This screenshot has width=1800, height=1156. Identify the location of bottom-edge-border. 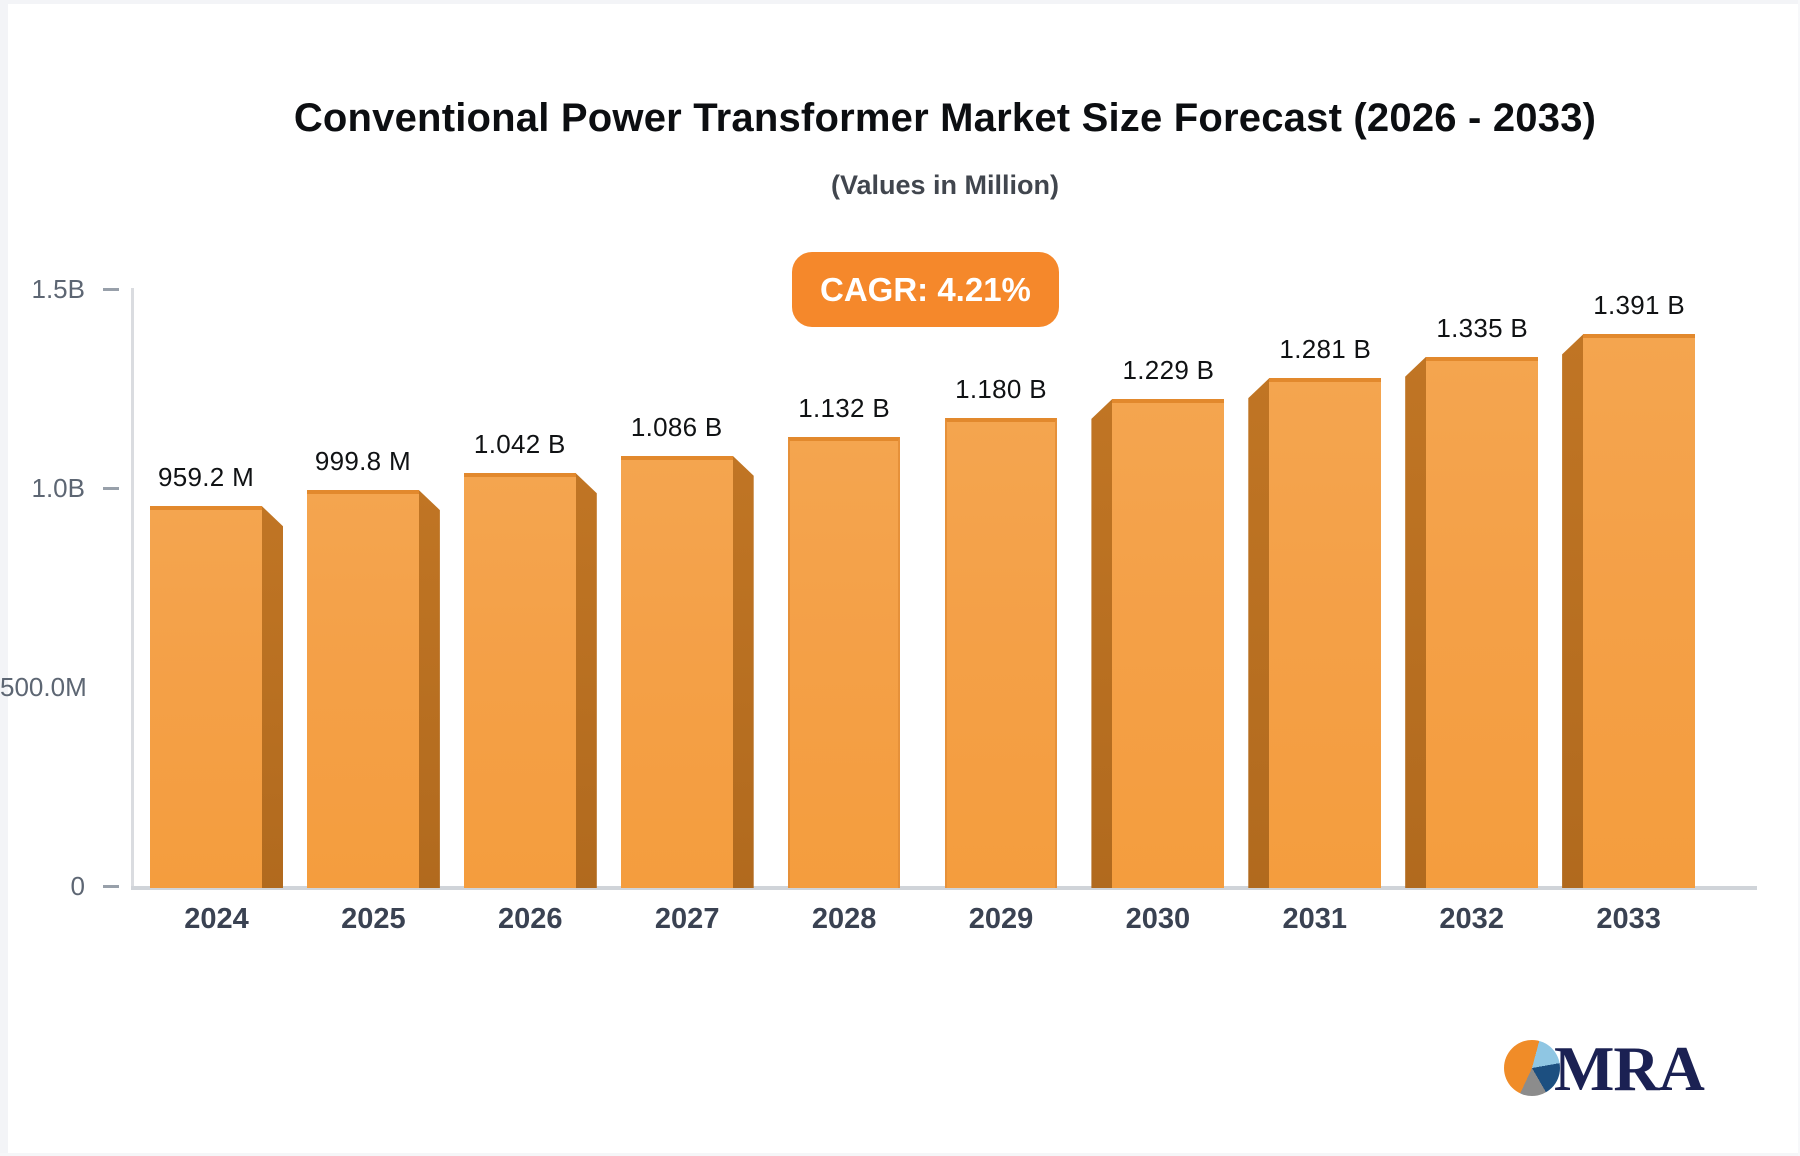
(900, 1154).